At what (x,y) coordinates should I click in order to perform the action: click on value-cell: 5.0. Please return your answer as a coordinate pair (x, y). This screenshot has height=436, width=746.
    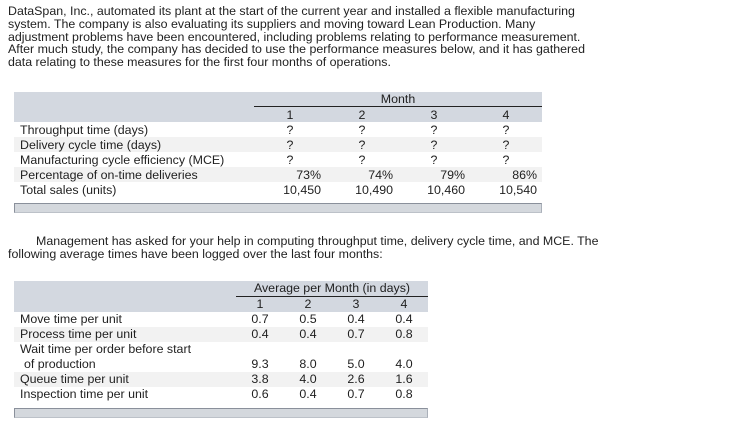
    Looking at the image, I should click on (356, 363).